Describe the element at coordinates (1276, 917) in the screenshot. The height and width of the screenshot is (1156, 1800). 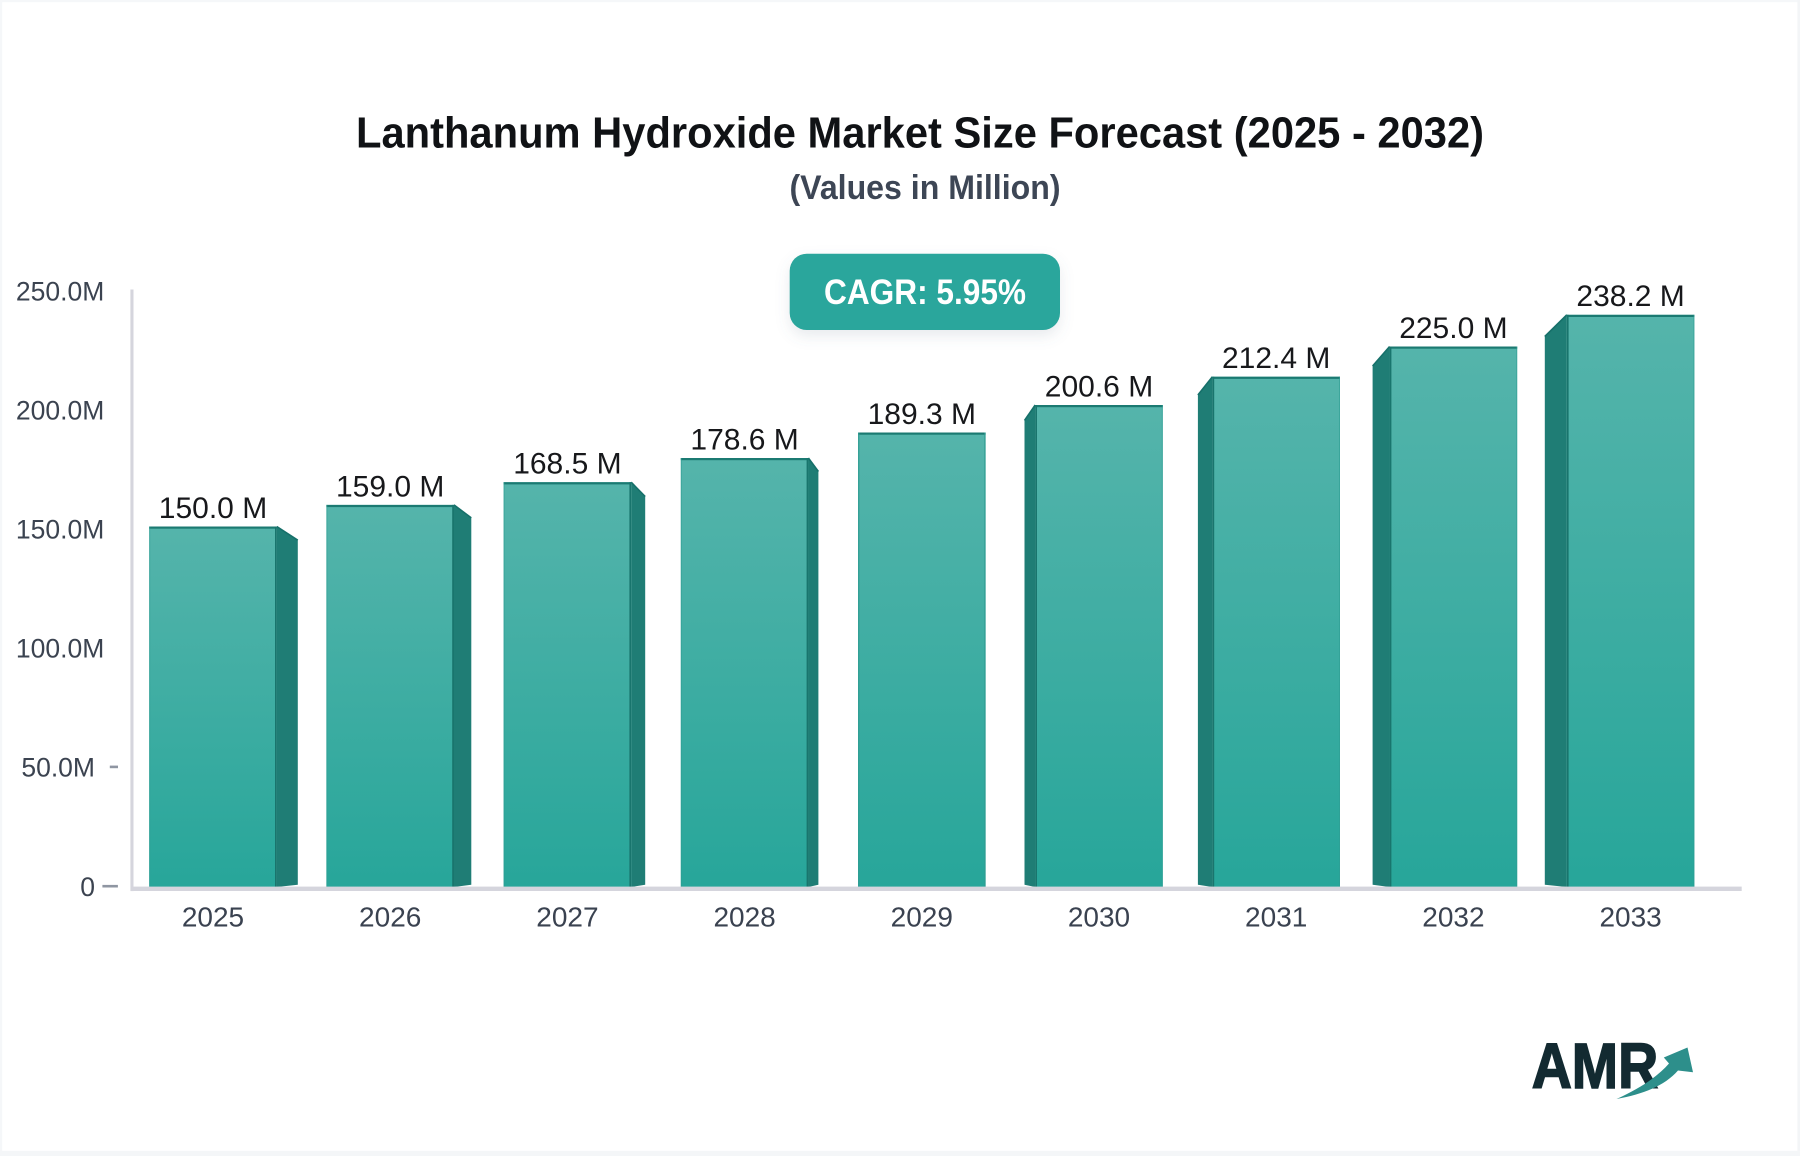
I see `svg-text: 2031` at that location.